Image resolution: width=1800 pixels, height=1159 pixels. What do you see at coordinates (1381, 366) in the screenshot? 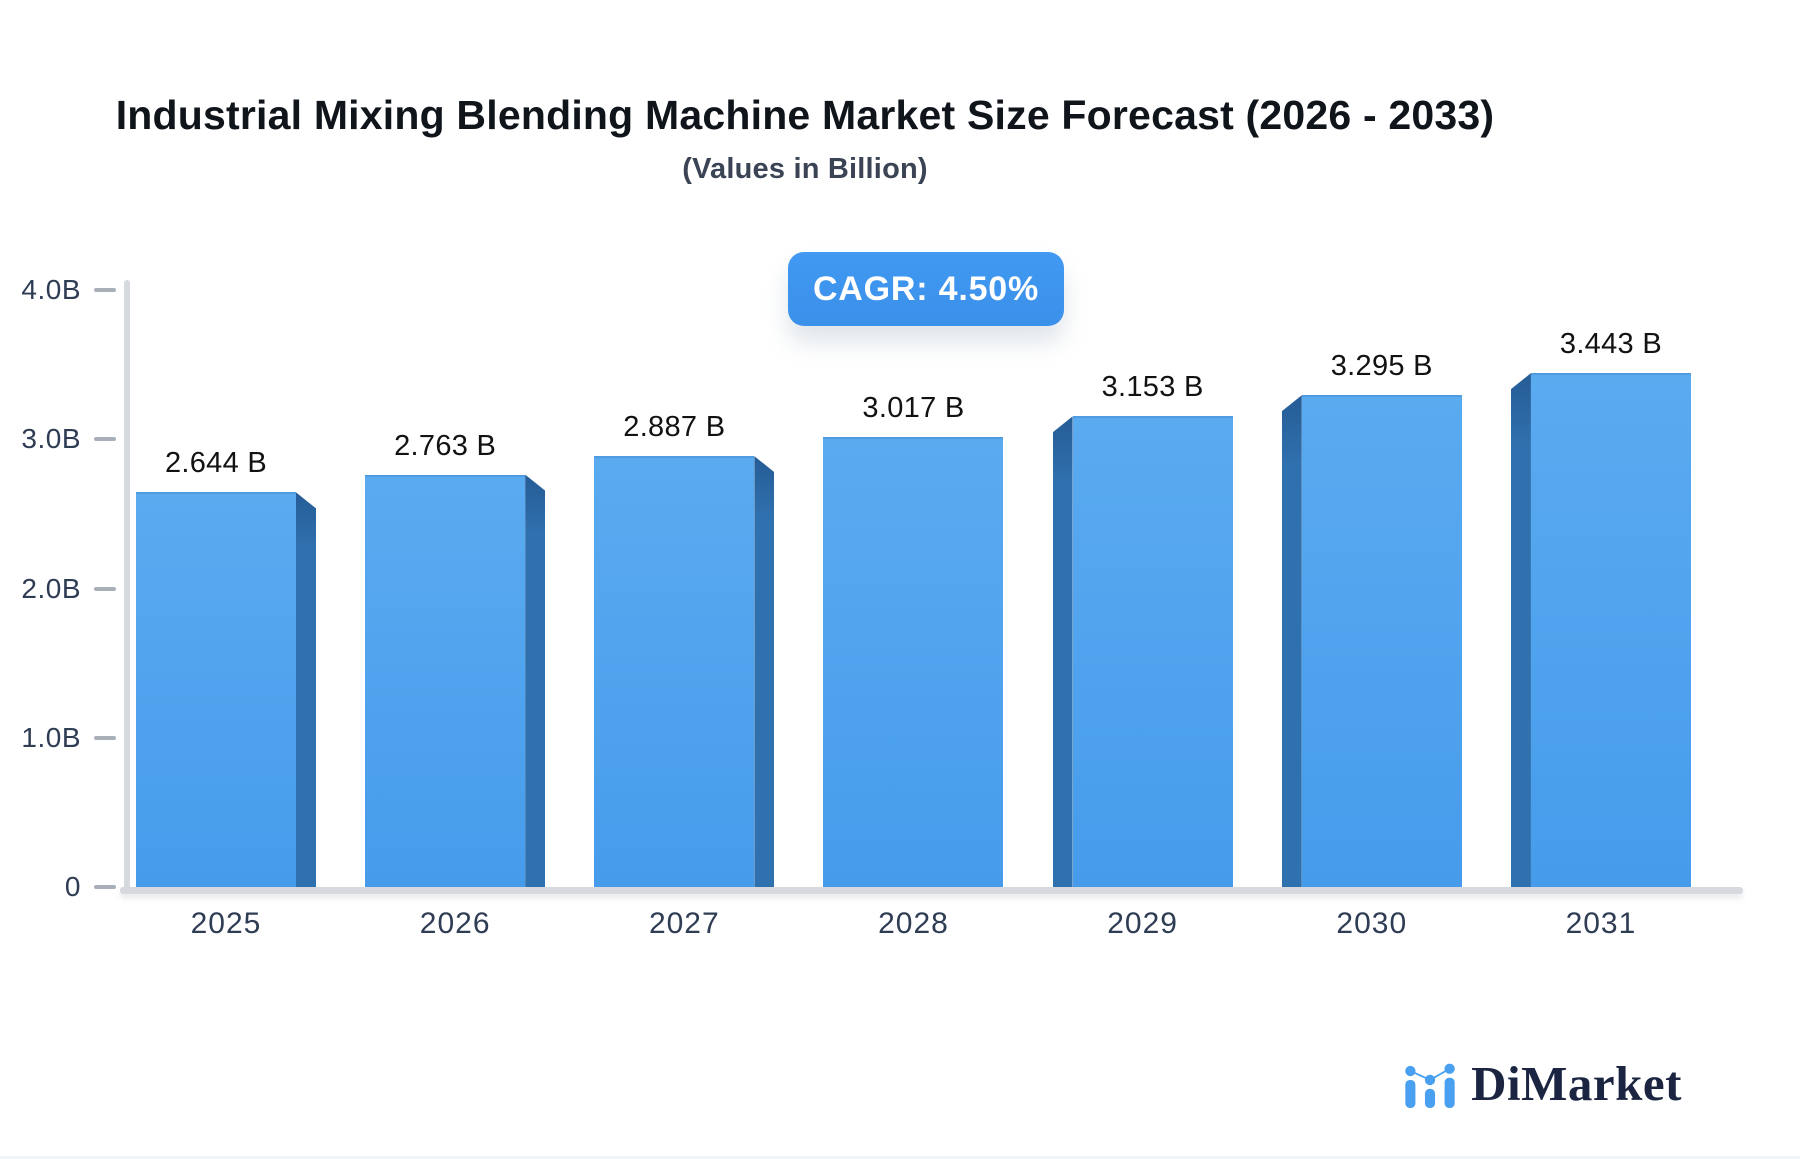
I see `bar-value-label: 3.295 B` at bounding box center [1381, 366].